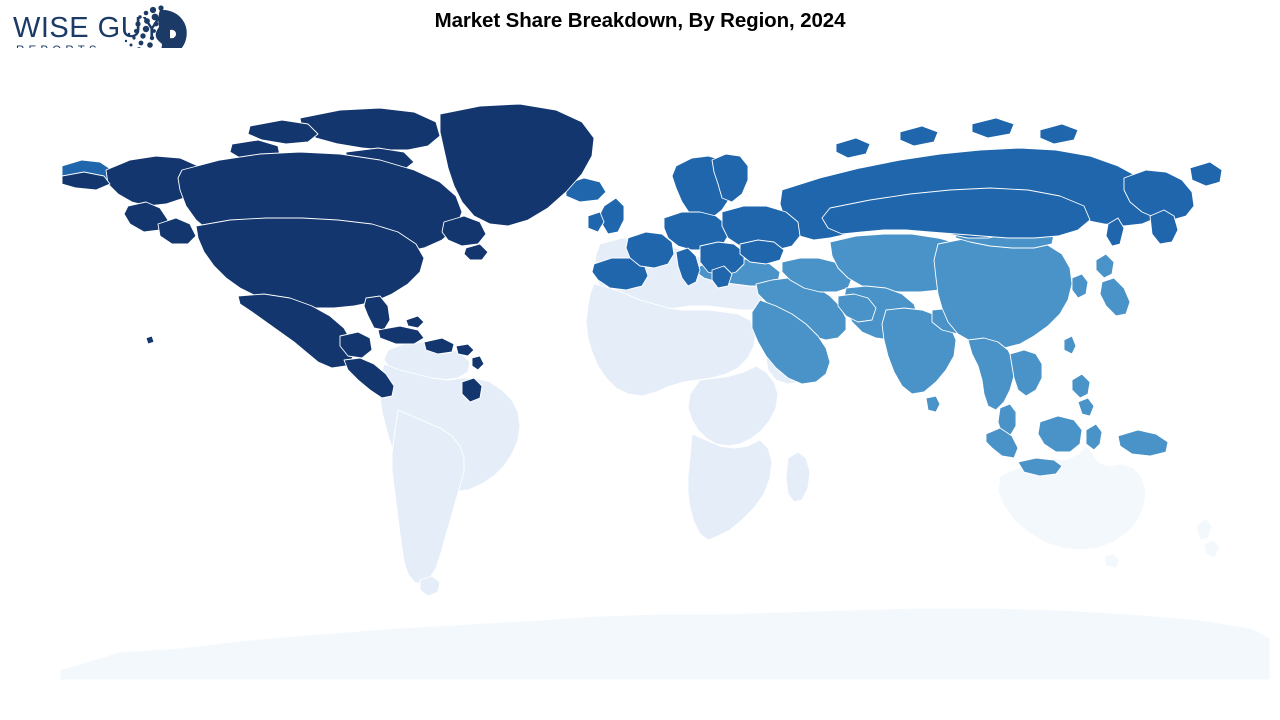 Image resolution: width=1280 pixels, height=720 pixels. Describe the element at coordinates (87, 28) in the screenshot. I see `svg-text: WISE GUY` at that location.